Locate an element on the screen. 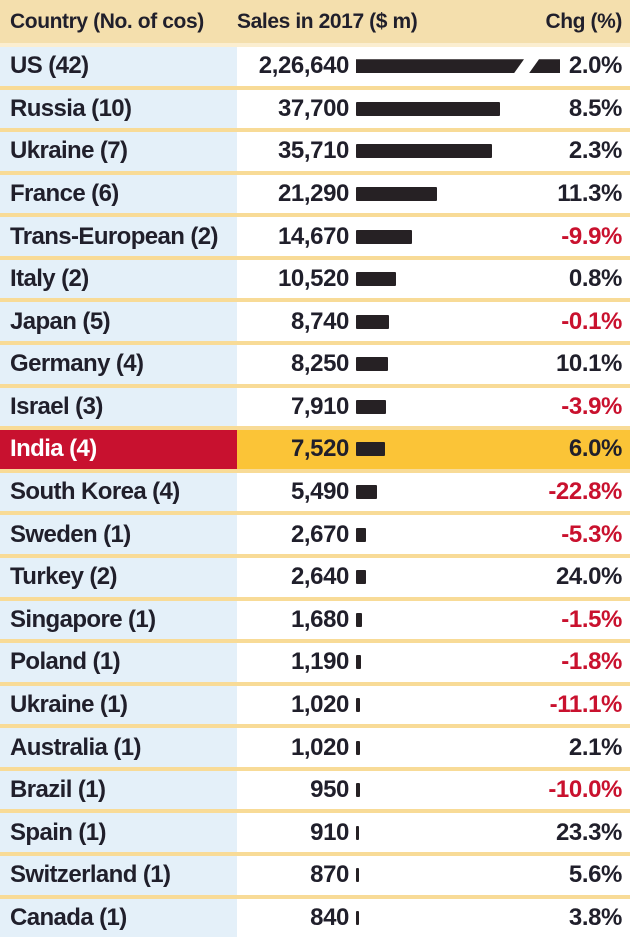 The width and height of the screenshot is (630, 937). sales-value: 14,670 is located at coordinates (313, 236).